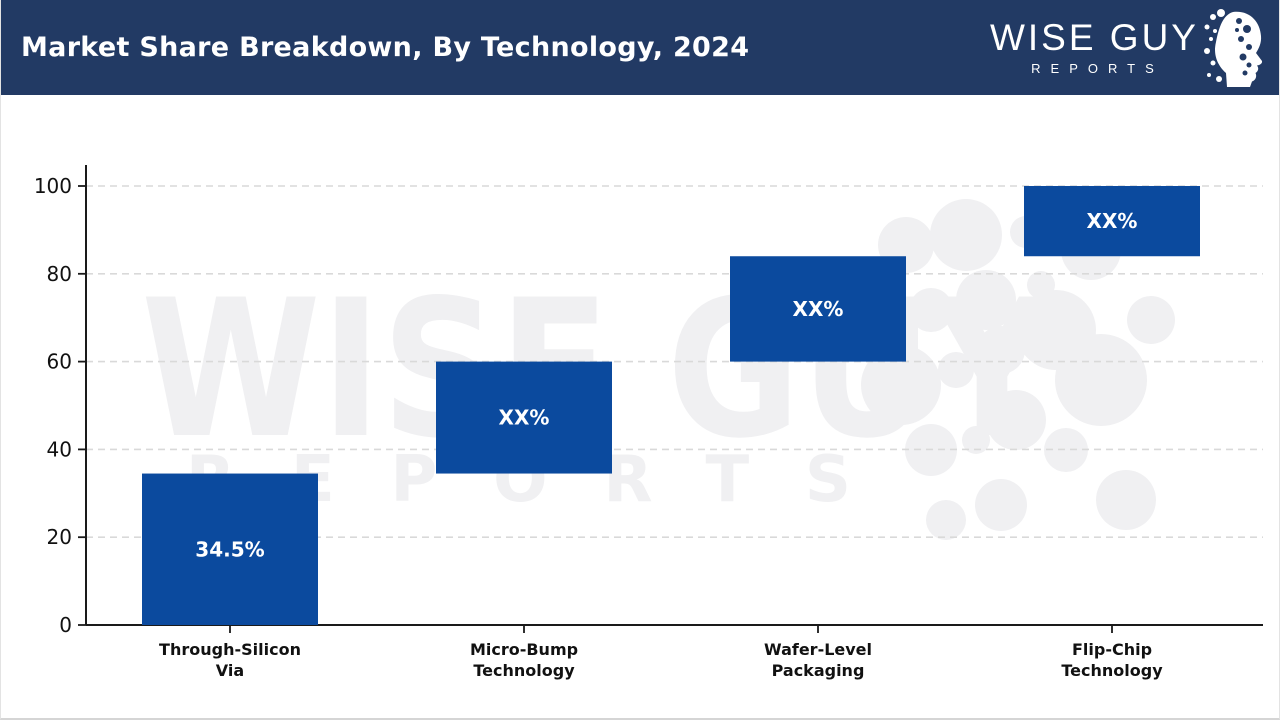 The height and width of the screenshot is (720, 1280). Describe the element at coordinates (1094, 38) in the screenshot. I see `logo-name-text: WISE GUY` at that location.